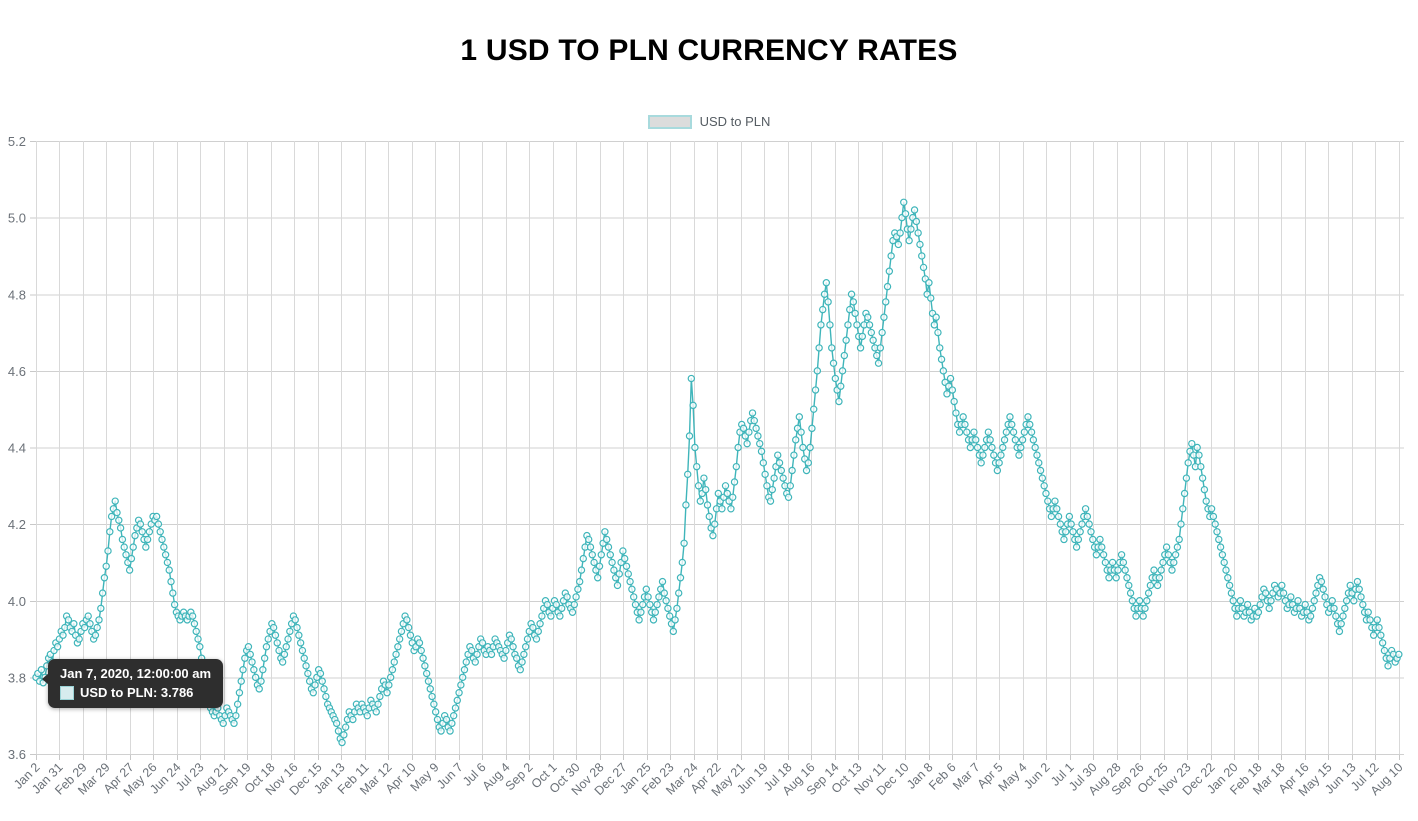 The image size is (1418, 821). I want to click on y-axis-label: 4.6, so click(17, 371).